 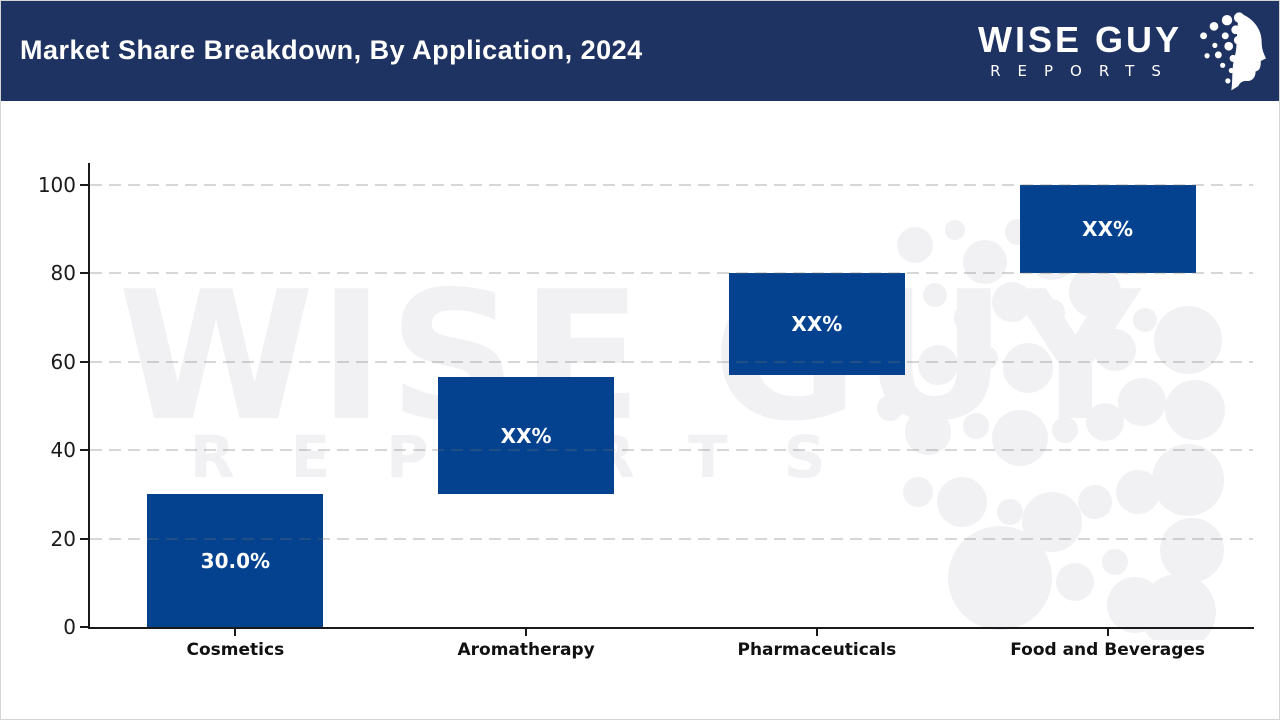 I want to click on y-tick-label: 40, so click(x=63, y=450).